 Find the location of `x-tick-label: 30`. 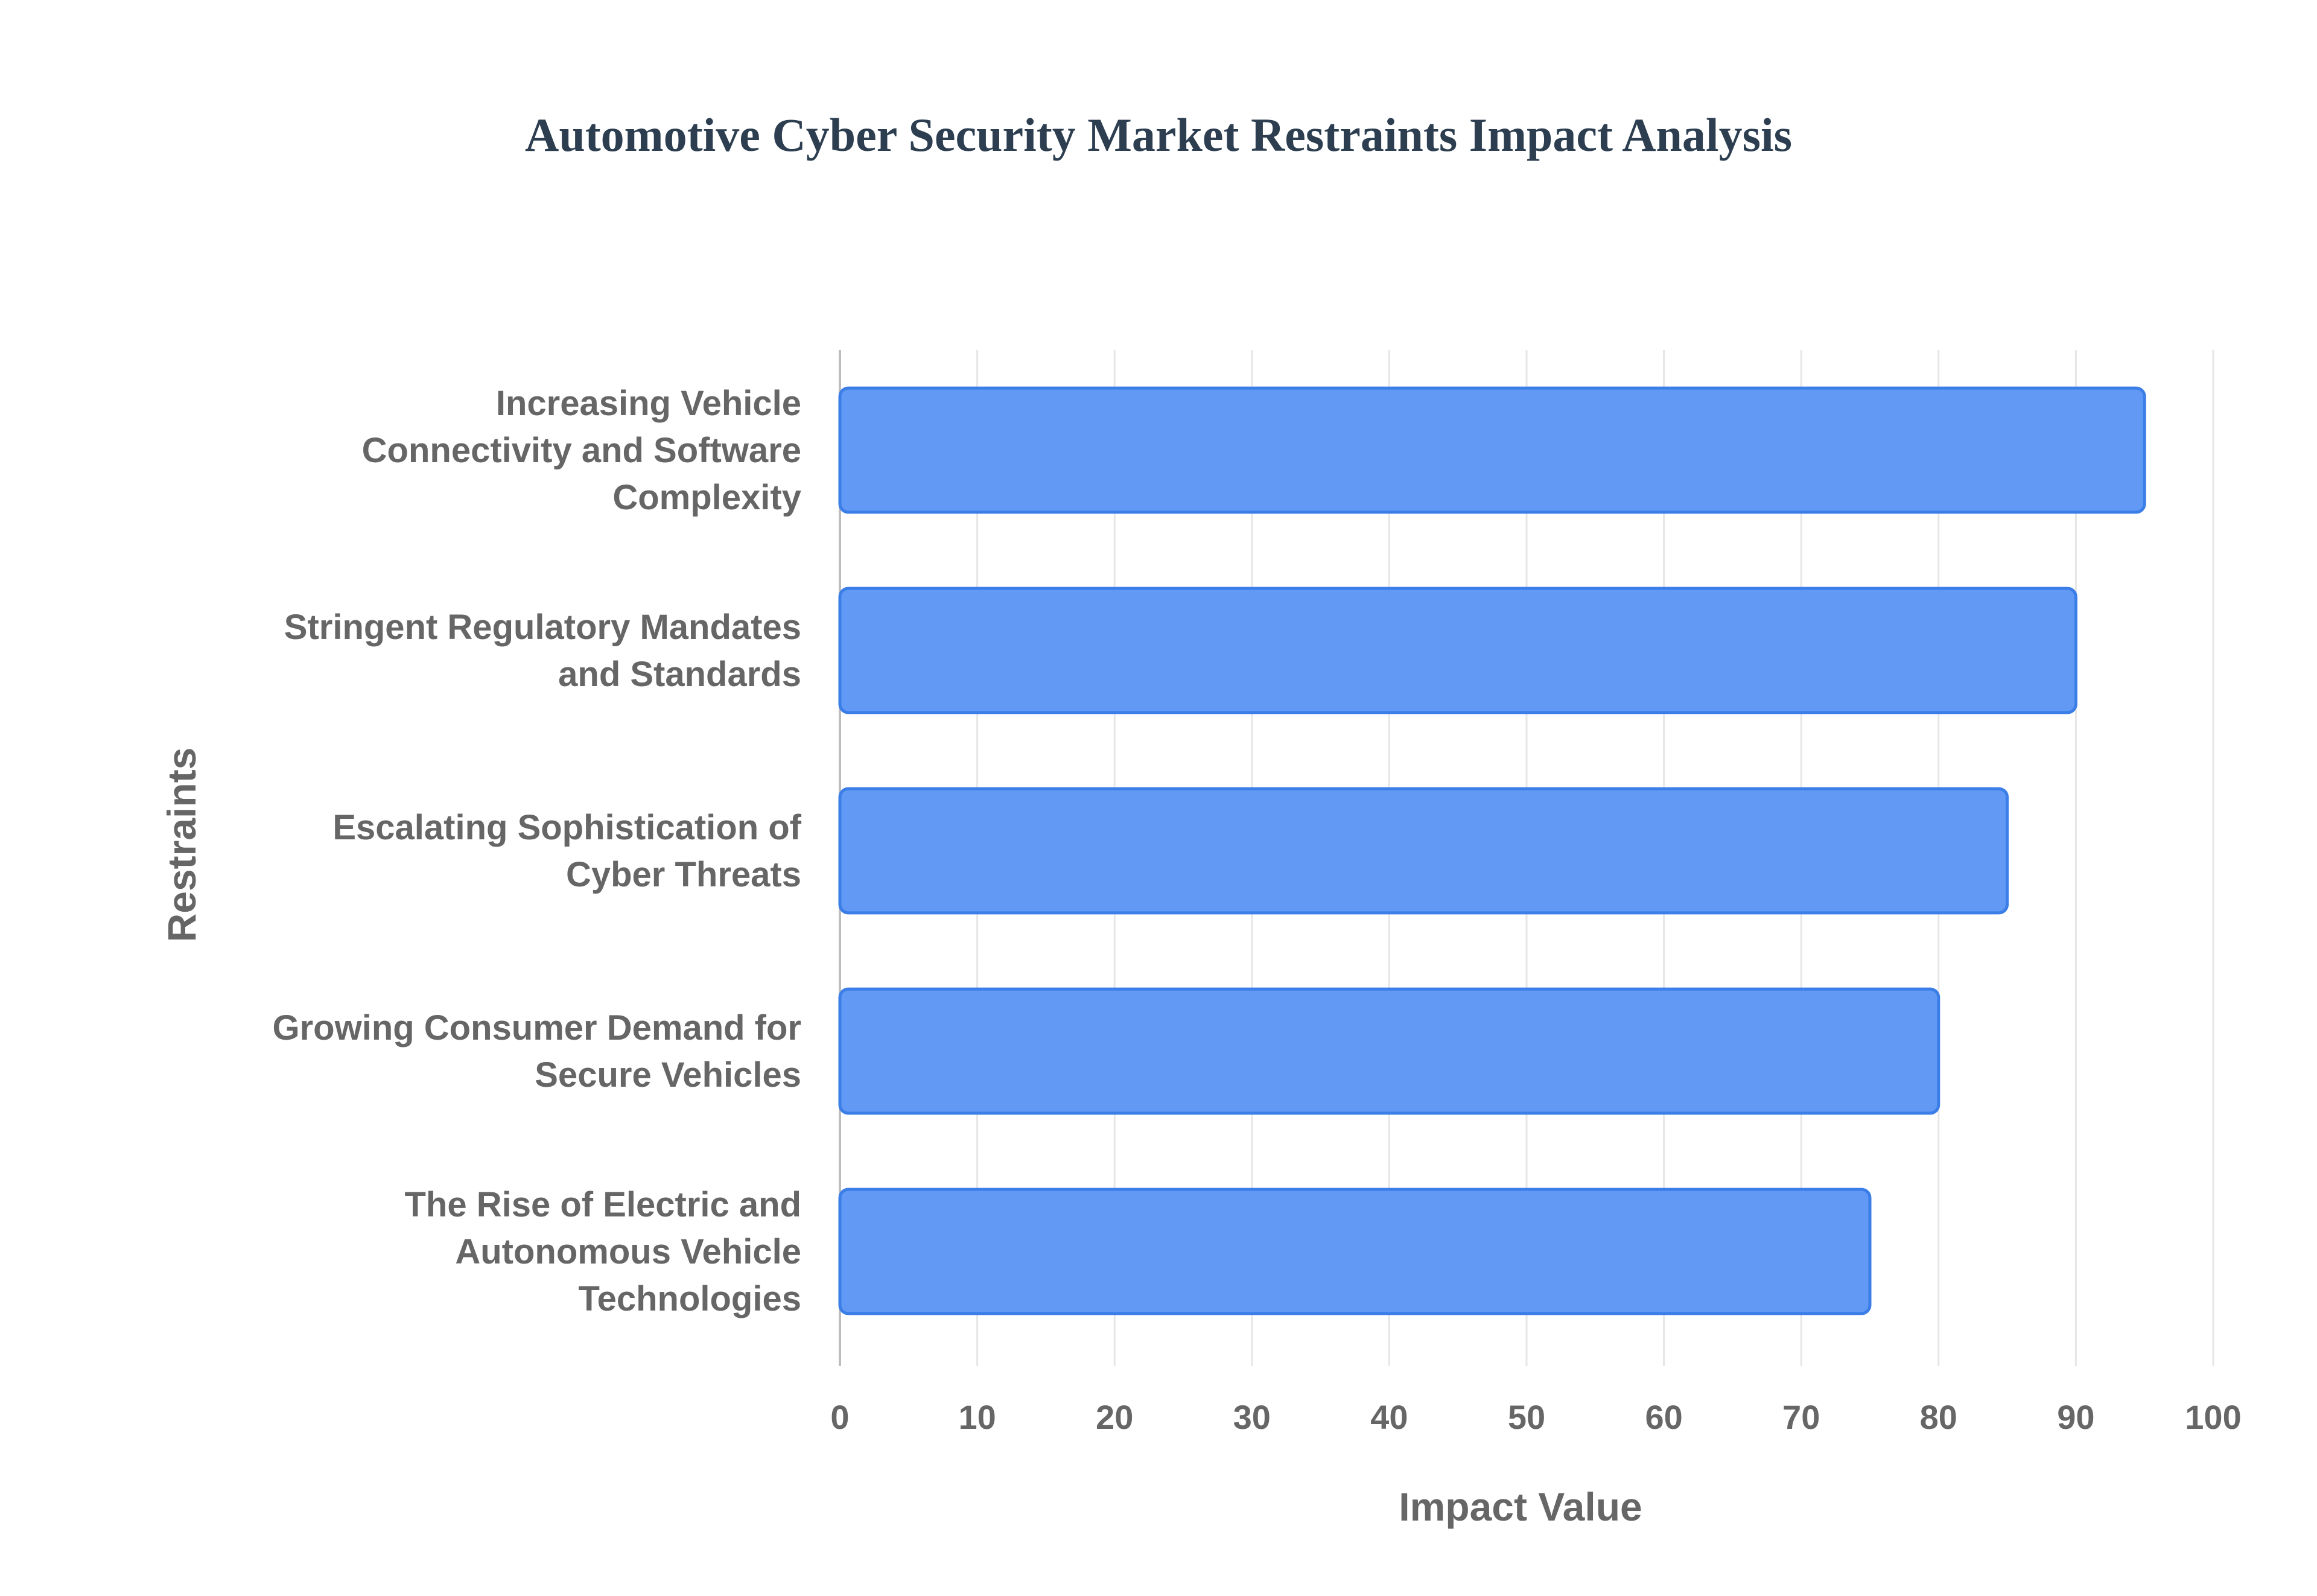

x-tick-label: 30 is located at coordinates (1252, 1417).